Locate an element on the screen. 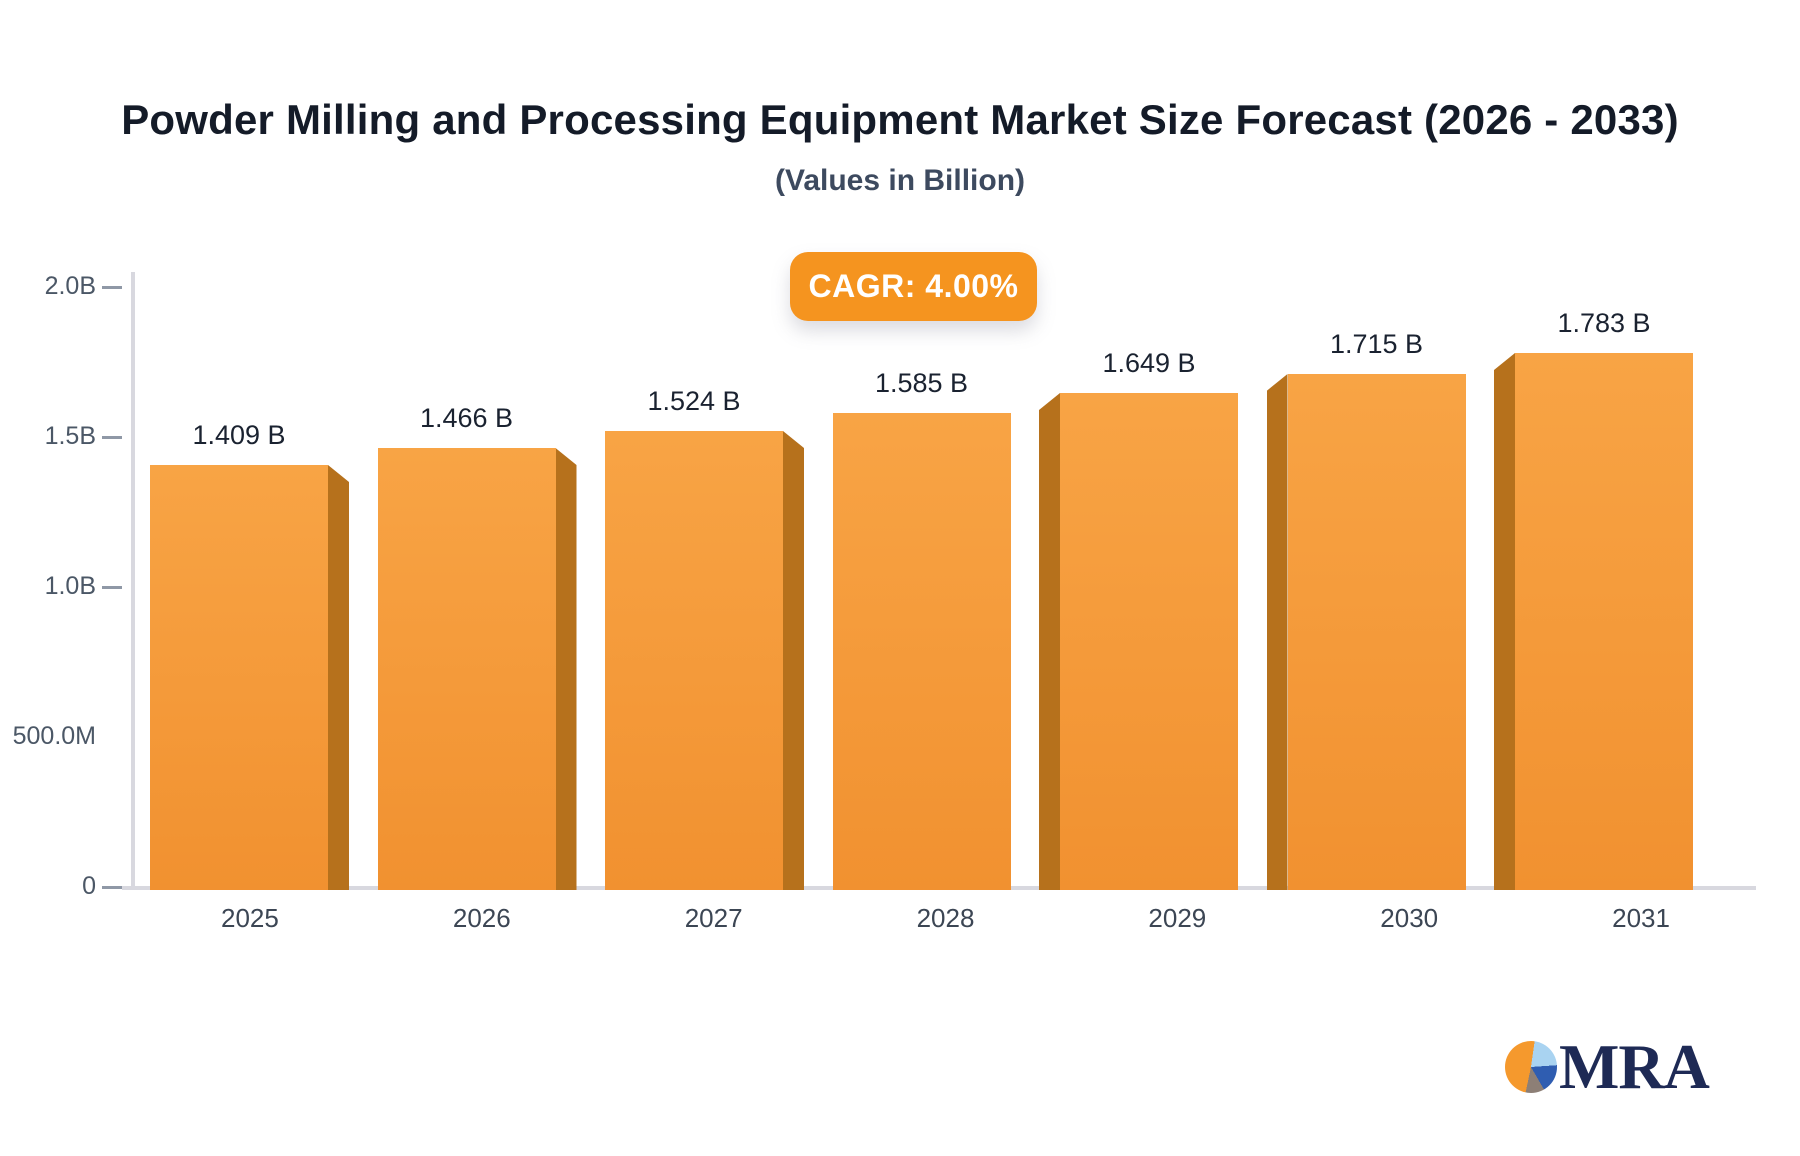 Image resolution: width=1800 pixels, height=1156 pixels. bar-value-label: 1.715 B is located at coordinates (1376, 344).